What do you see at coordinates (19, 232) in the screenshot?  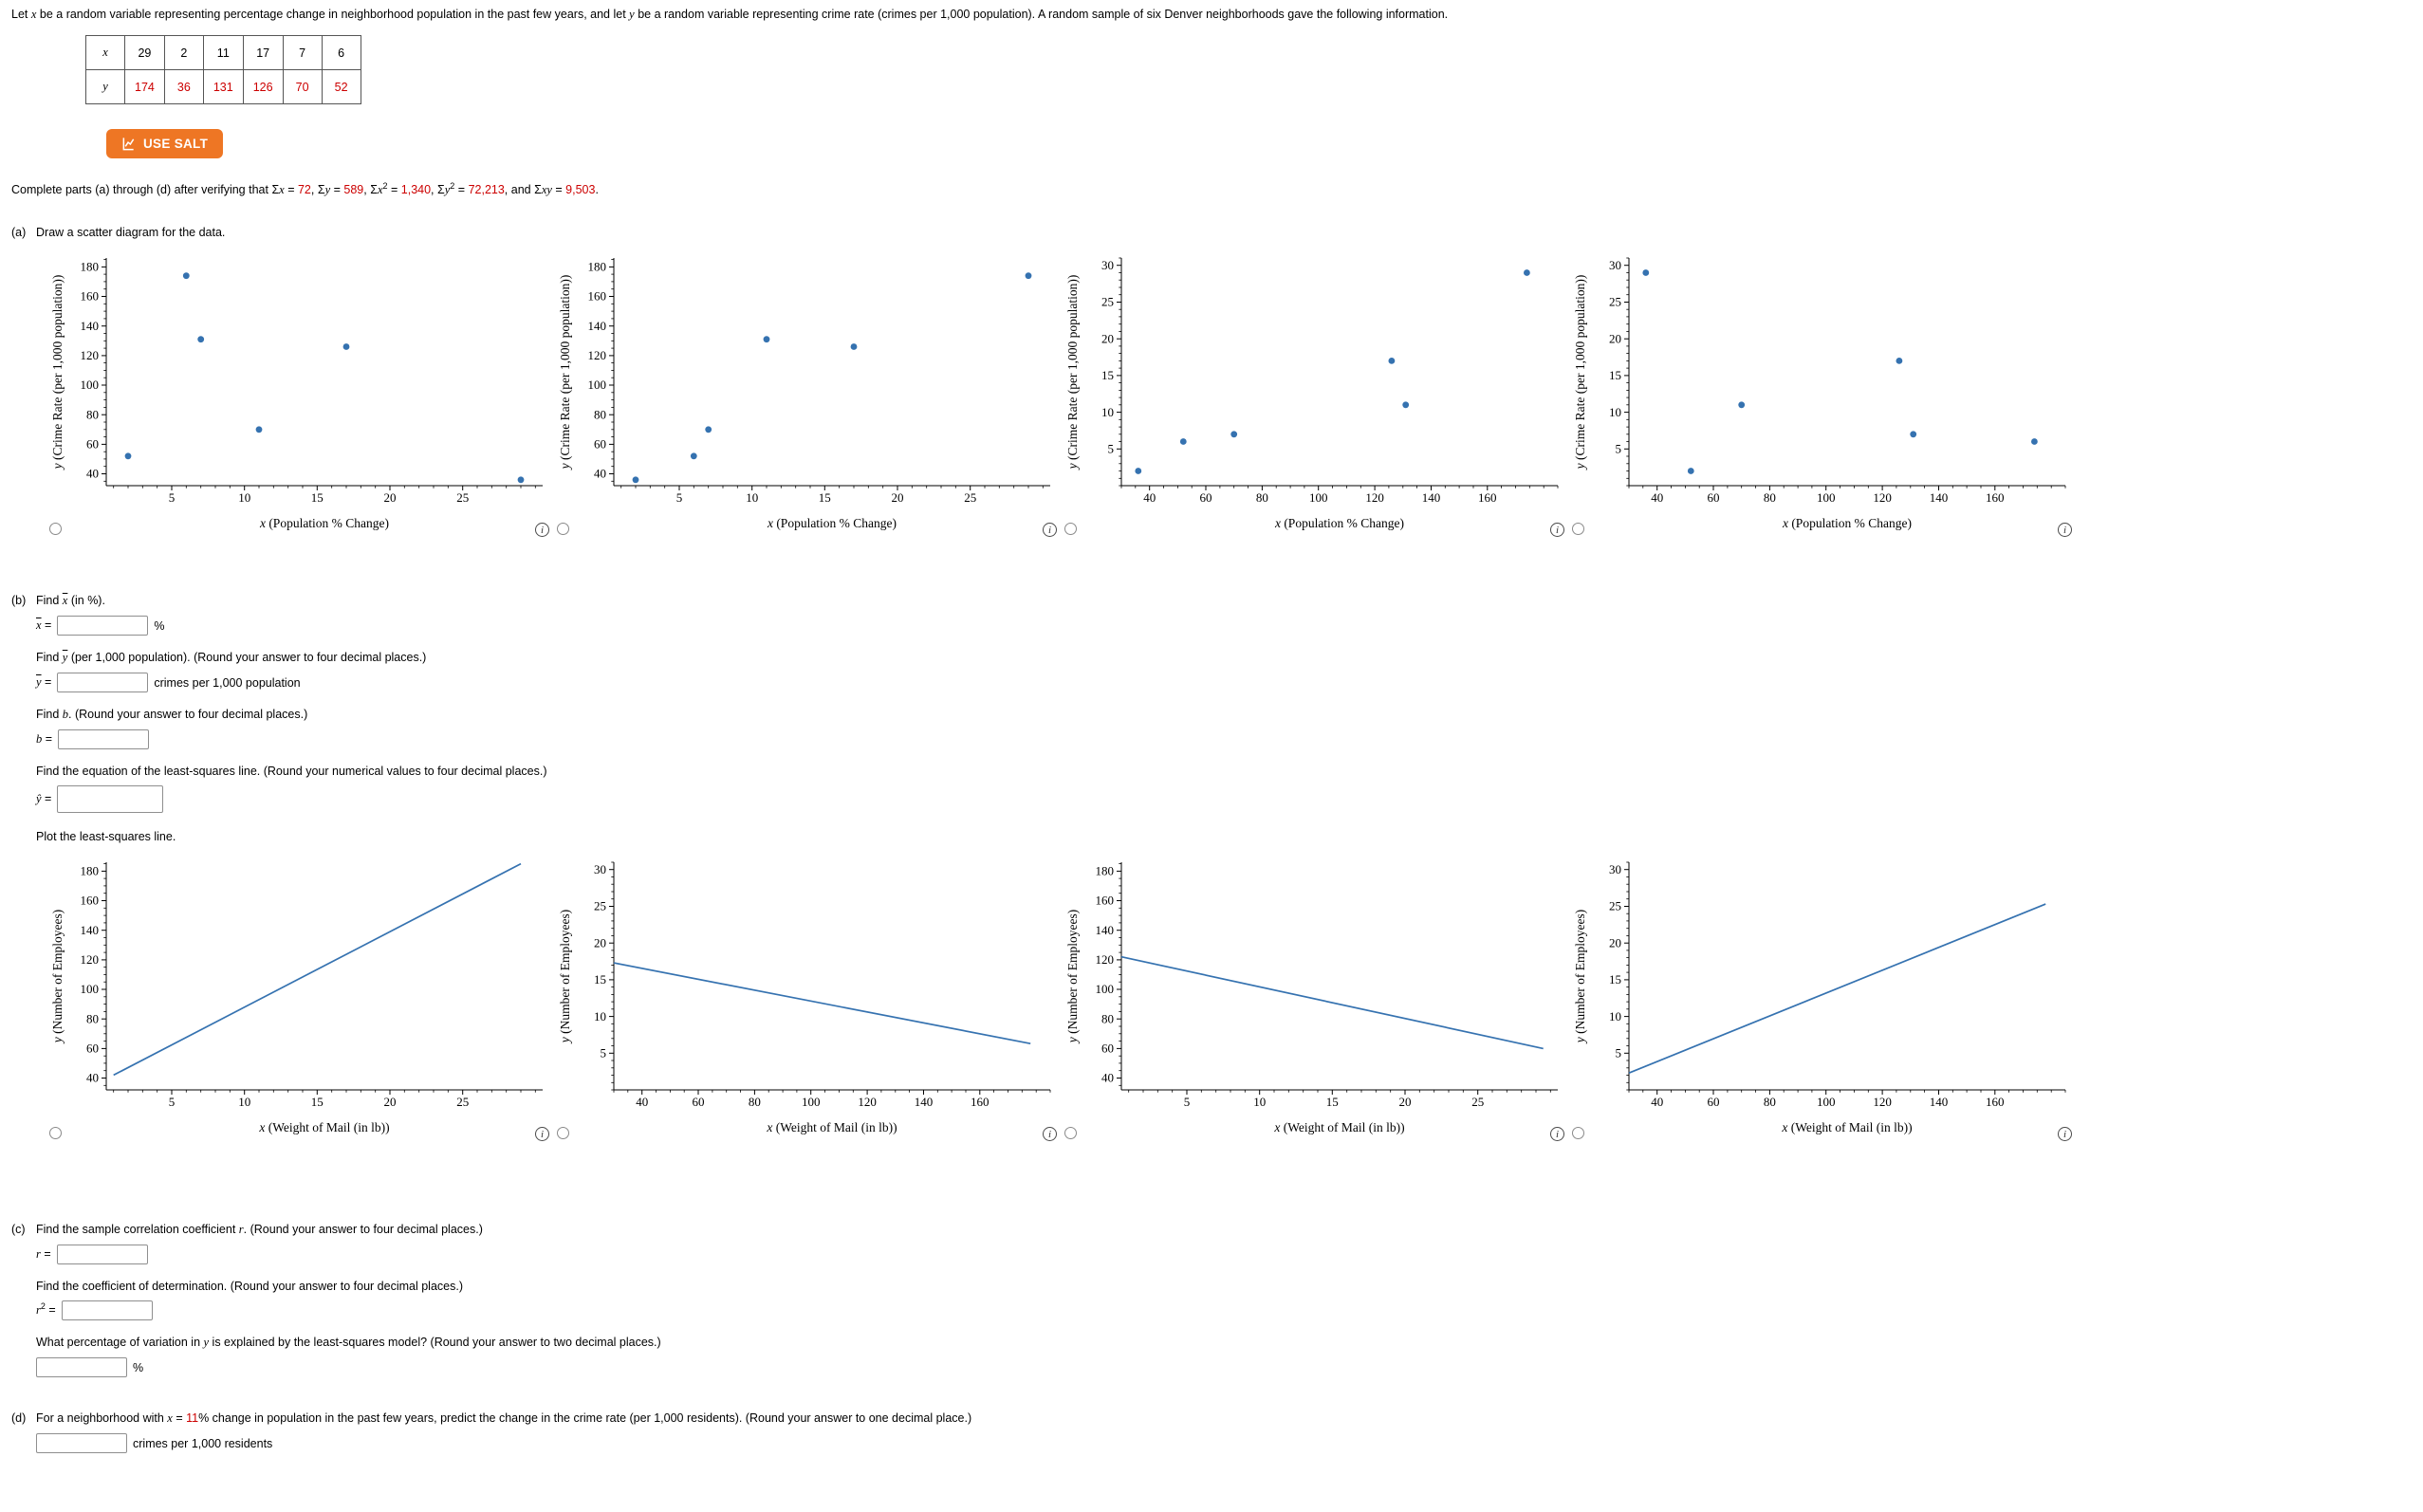 I see `part-a-label: (a)` at bounding box center [19, 232].